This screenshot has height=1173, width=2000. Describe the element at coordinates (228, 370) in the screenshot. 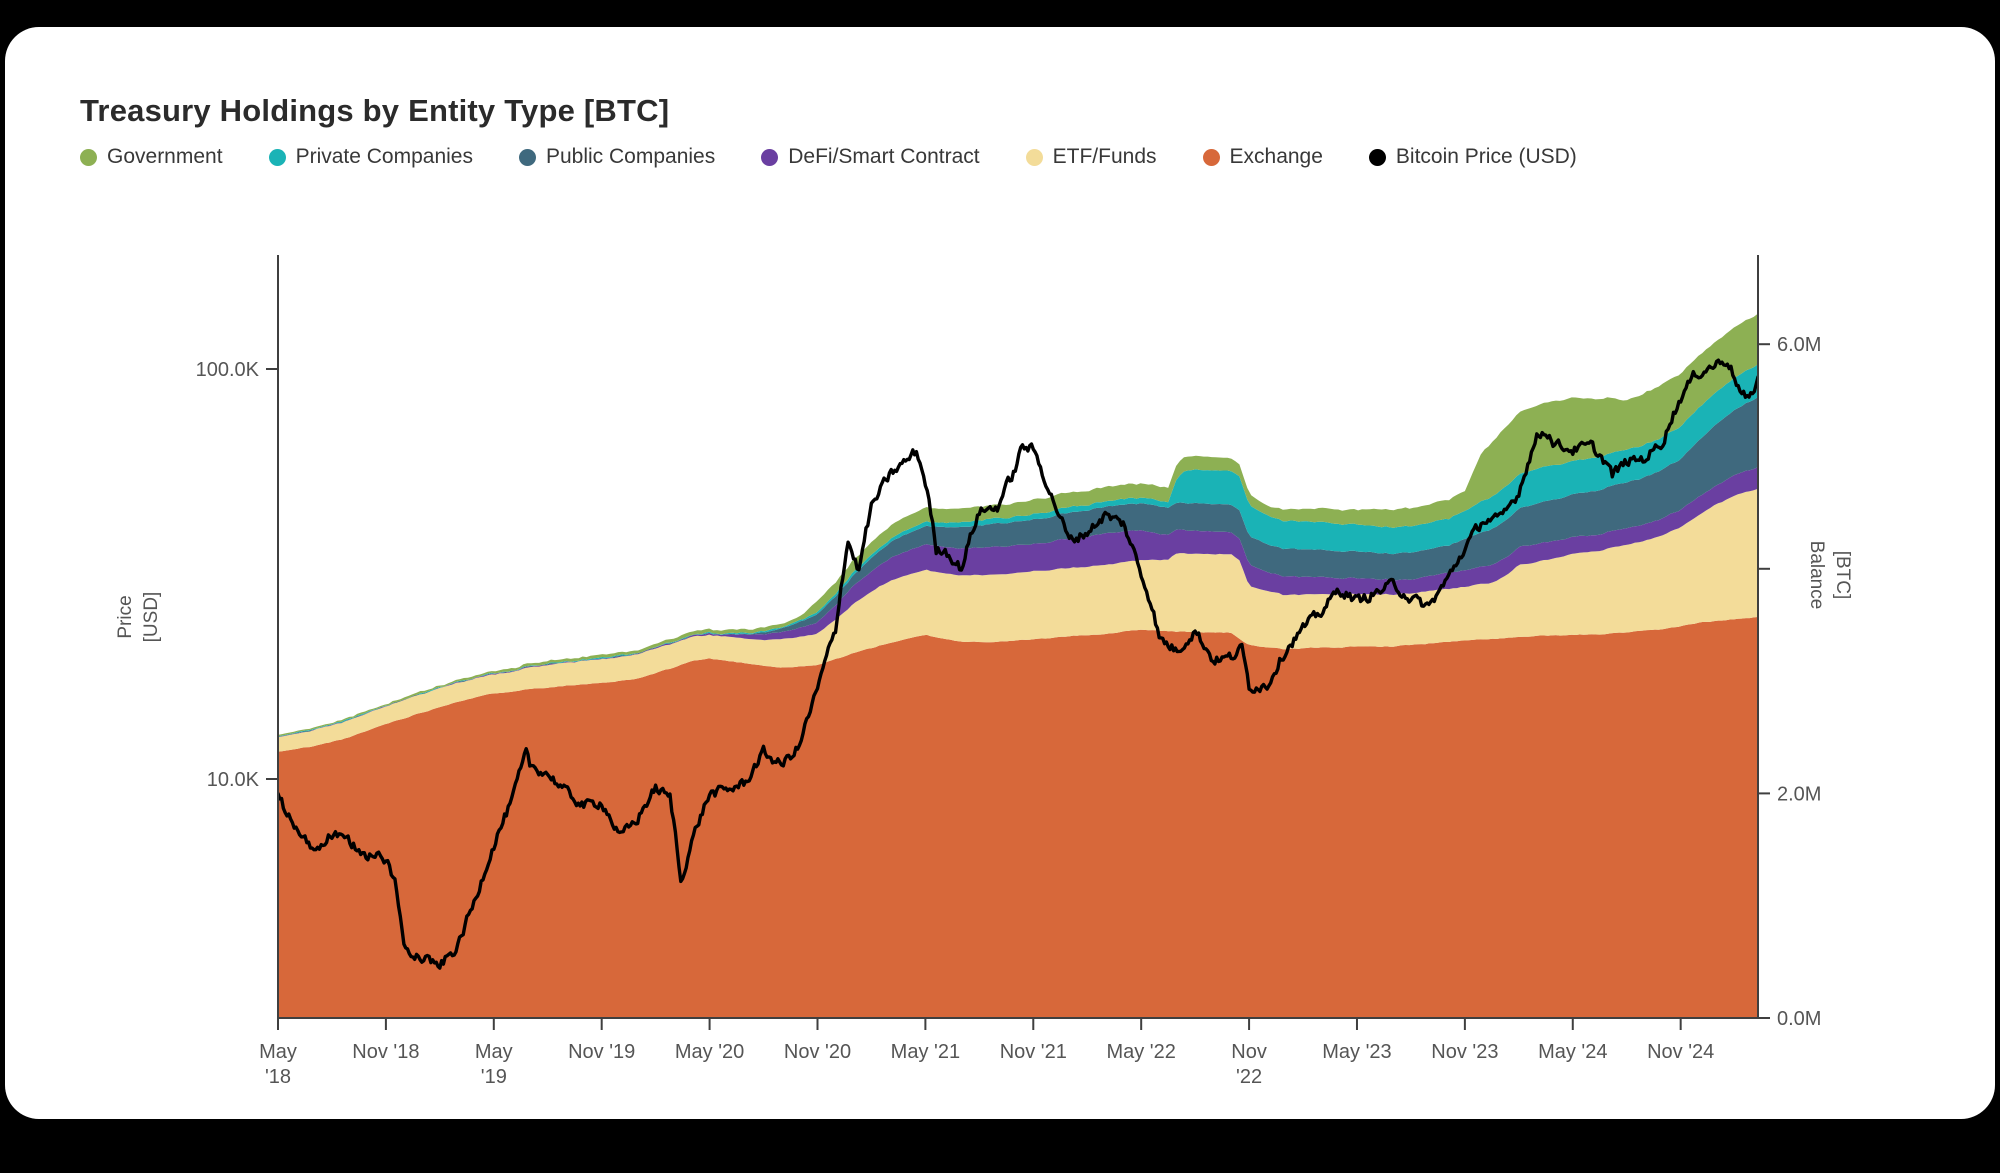

I see `y-left-tick-label: 100.0K` at that location.